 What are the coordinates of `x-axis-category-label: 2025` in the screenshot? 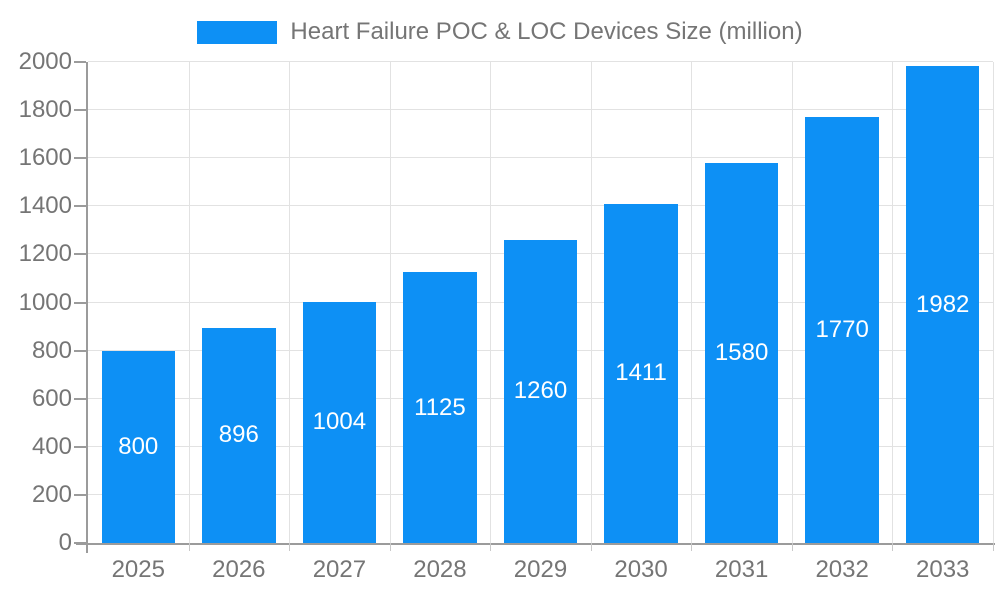 It's located at (138, 569).